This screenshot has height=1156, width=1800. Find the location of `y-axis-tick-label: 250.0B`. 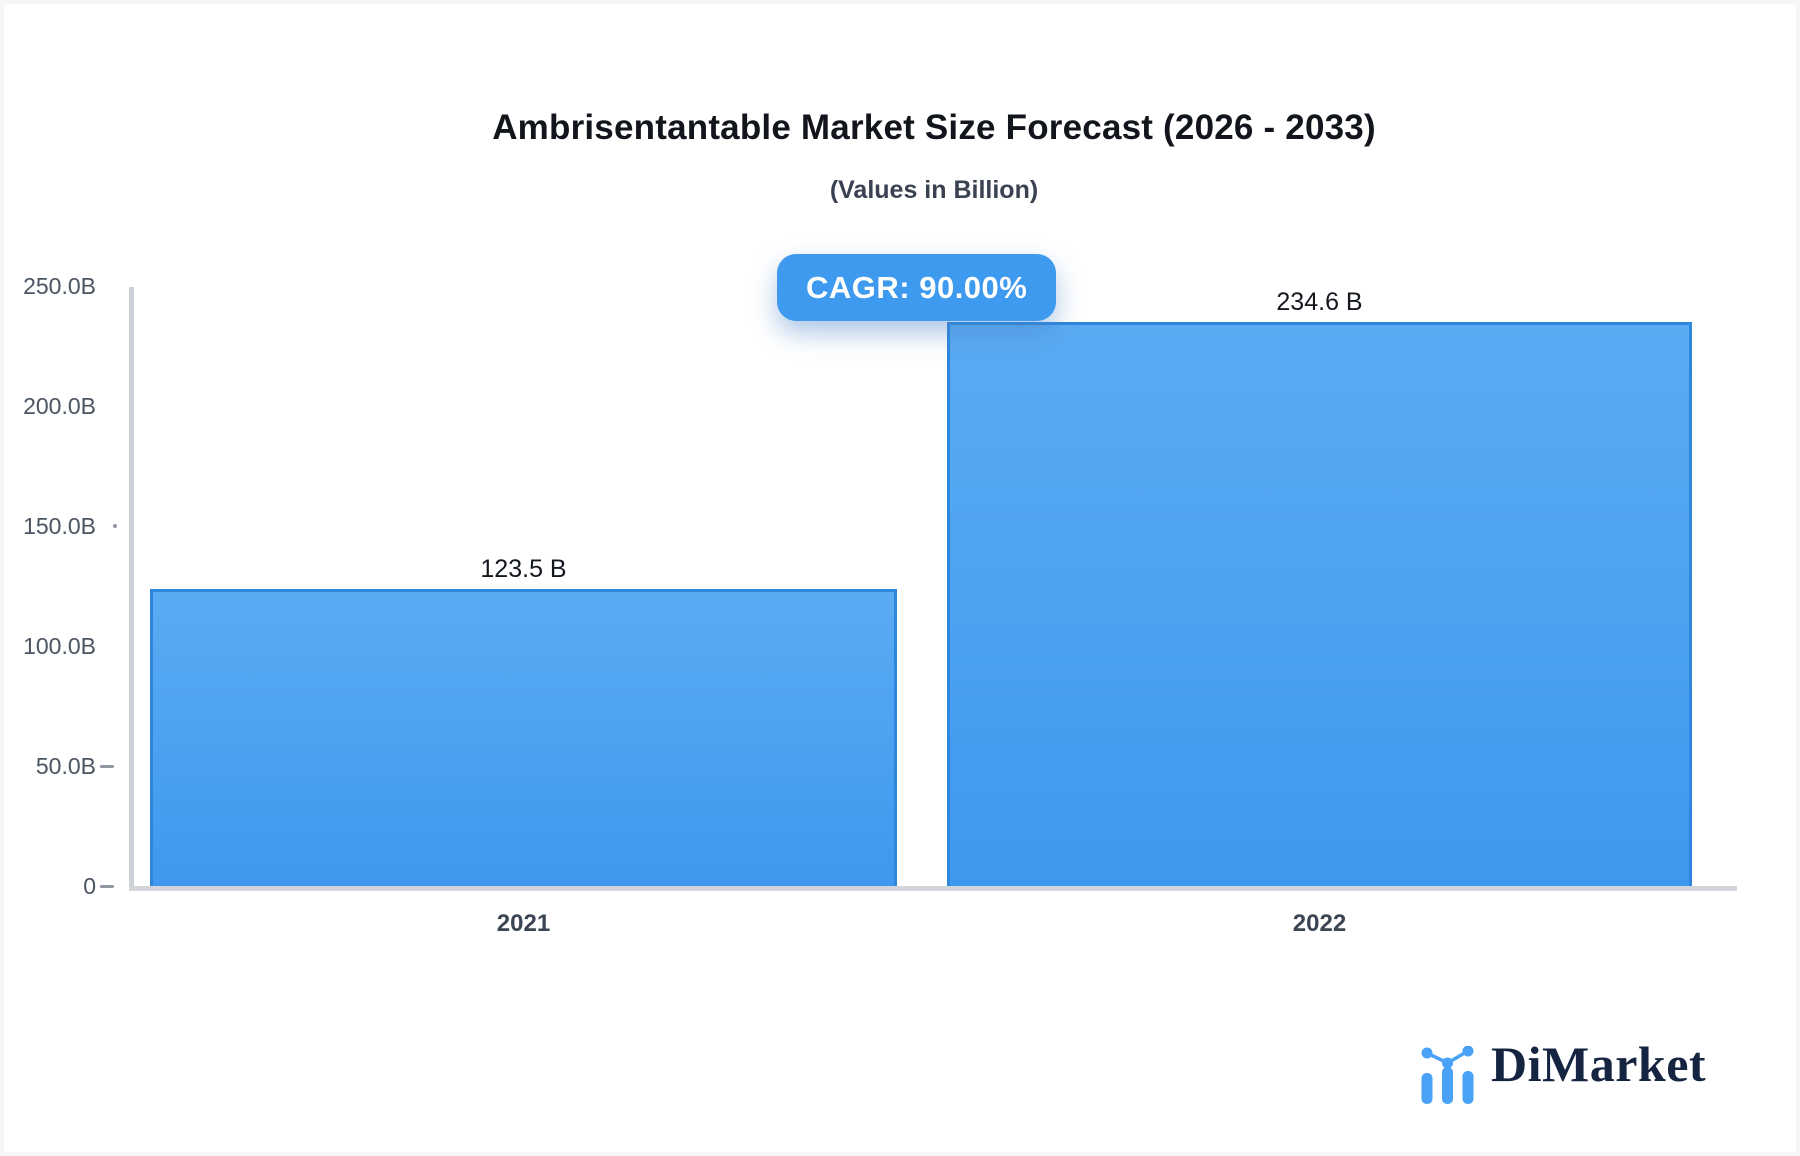

y-axis-tick-label: 250.0B is located at coordinates (59, 286).